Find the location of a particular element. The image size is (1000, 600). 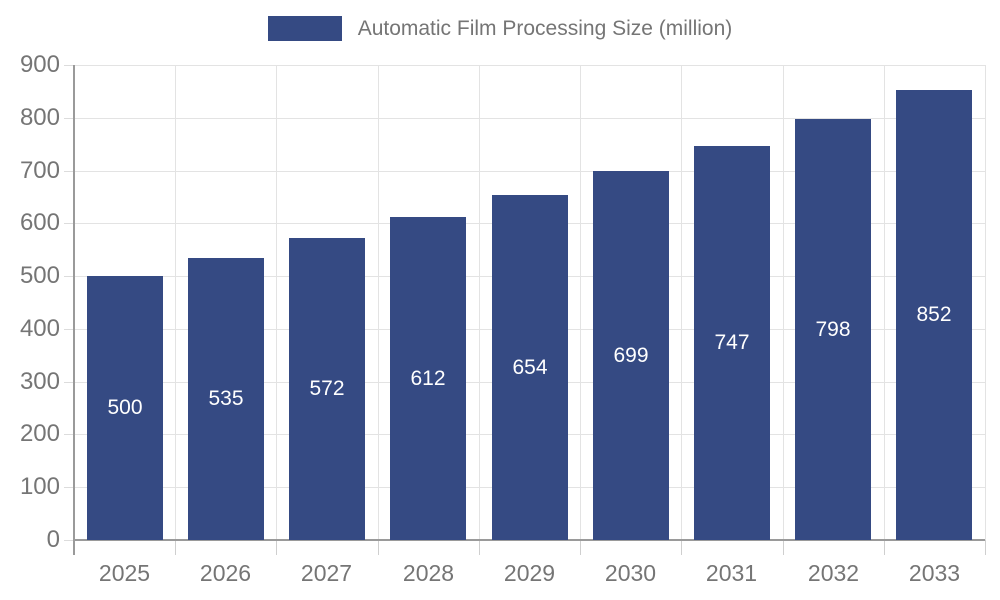

bar-2026: 535 is located at coordinates (226, 399).